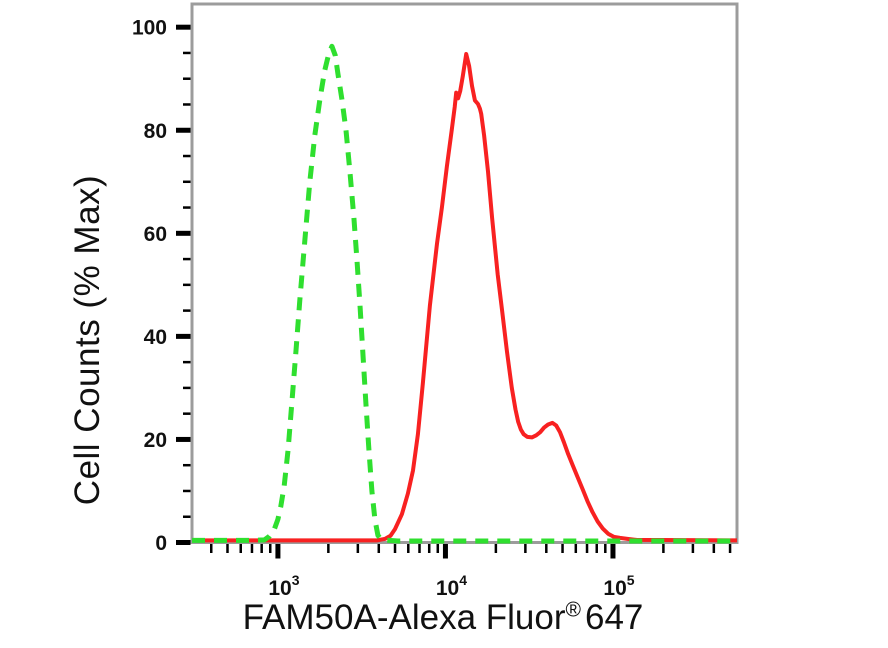 The image size is (888, 648). I want to click on y-axis-title-text: Cell Counts (% Max), so click(87, 340).